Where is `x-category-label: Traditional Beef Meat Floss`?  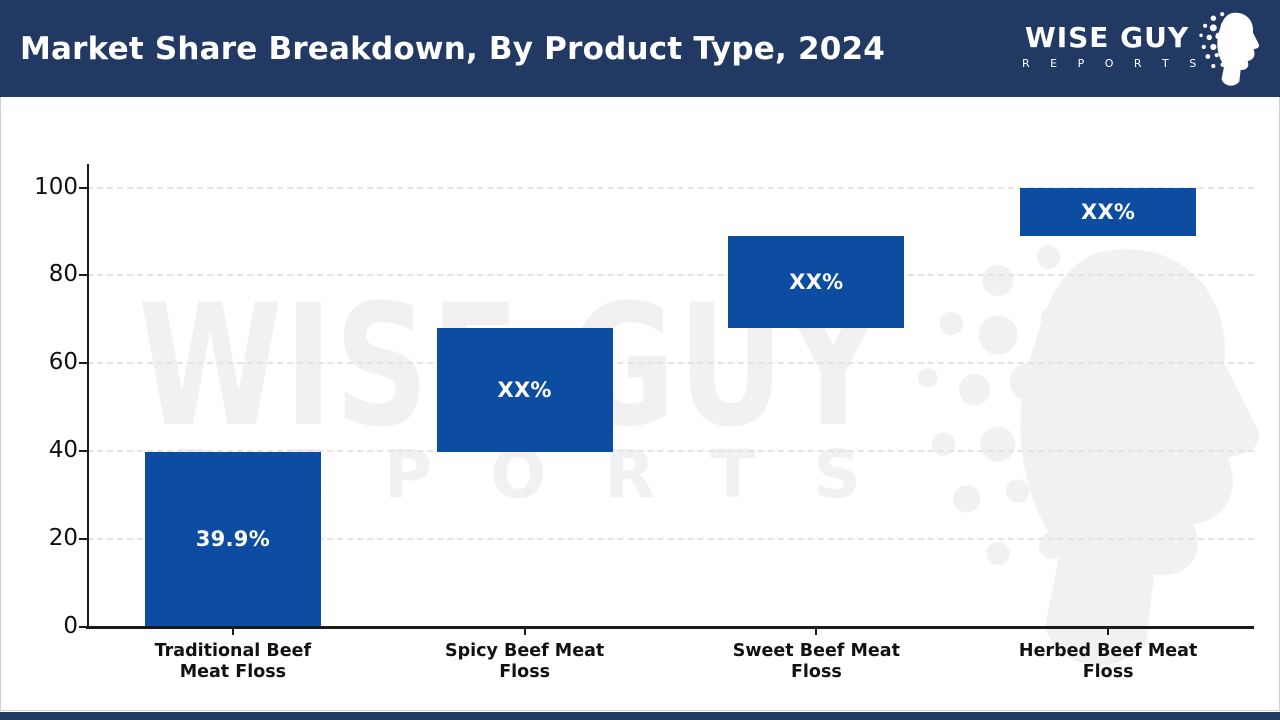 x-category-label: Traditional Beef Meat Floss is located at coordinates (233, 662).